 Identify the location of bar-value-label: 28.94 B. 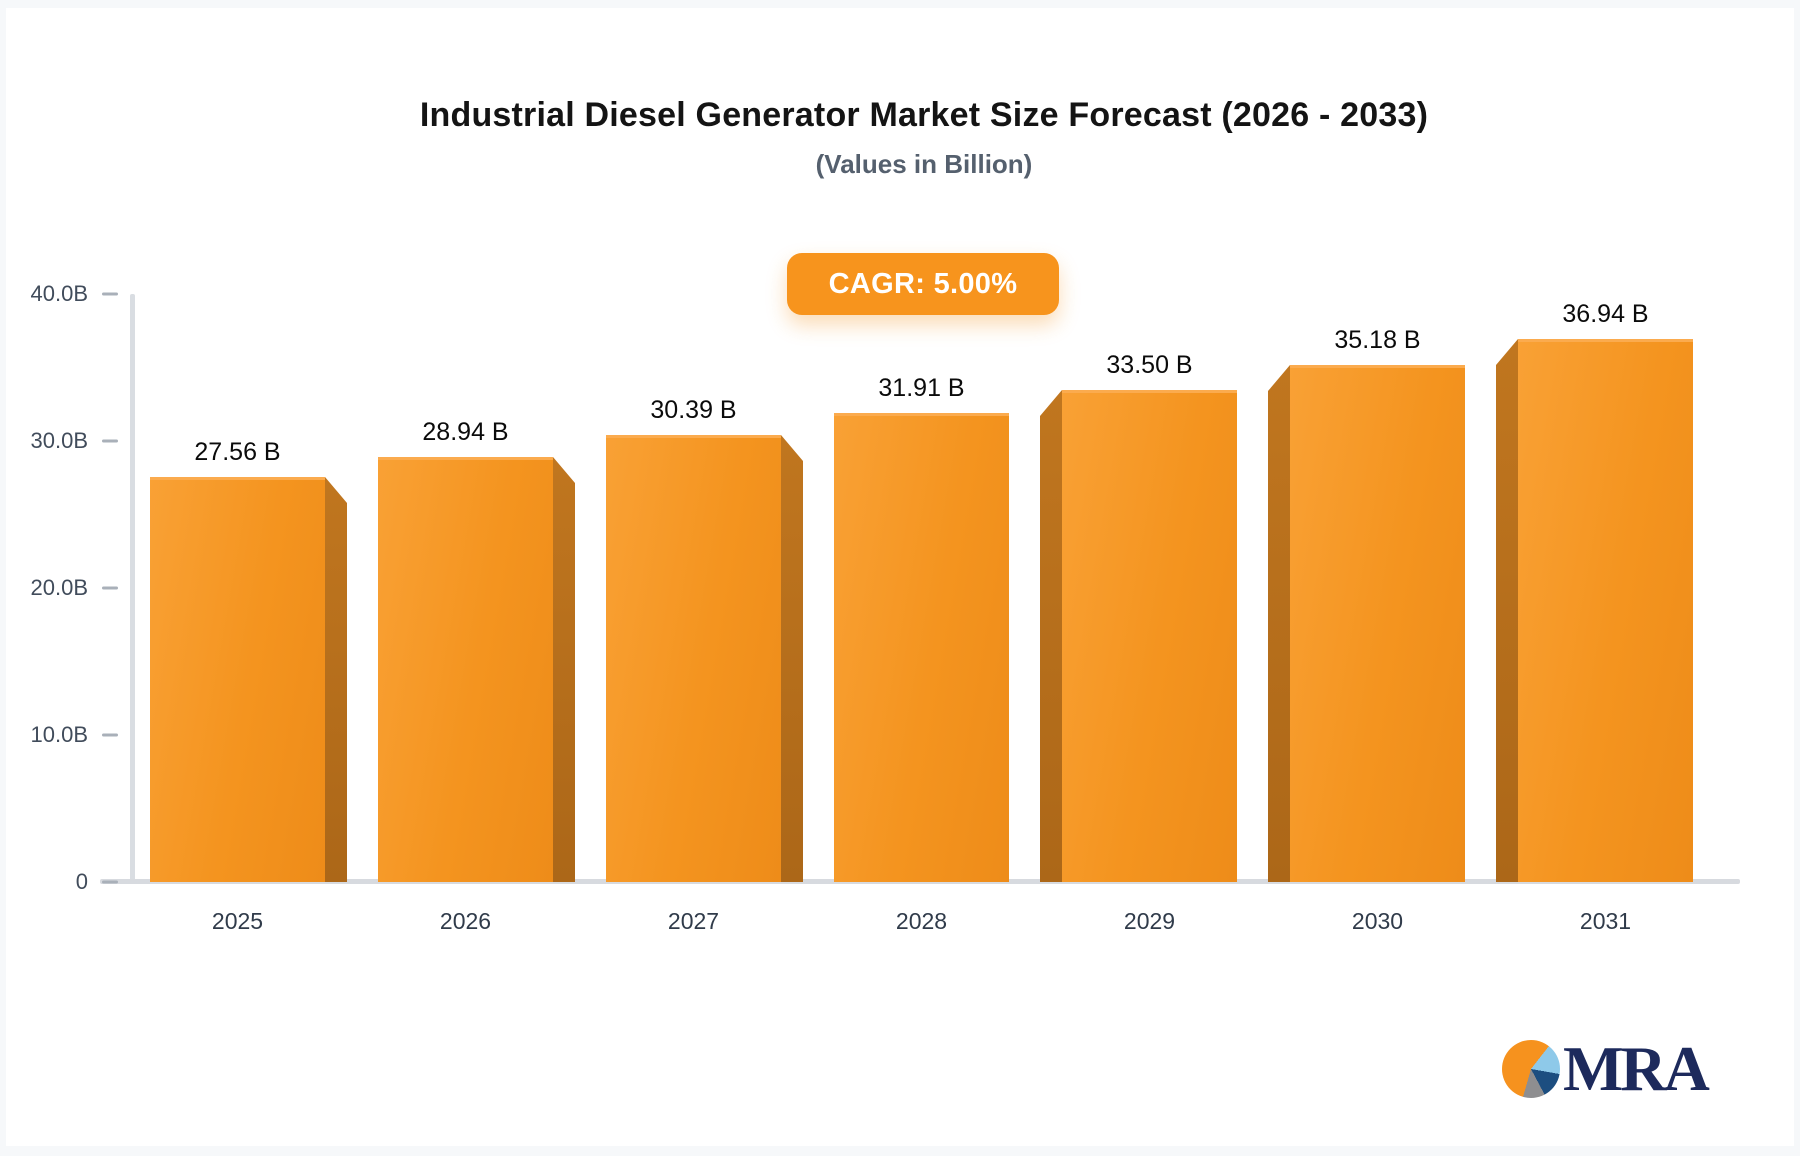
(465, 432).